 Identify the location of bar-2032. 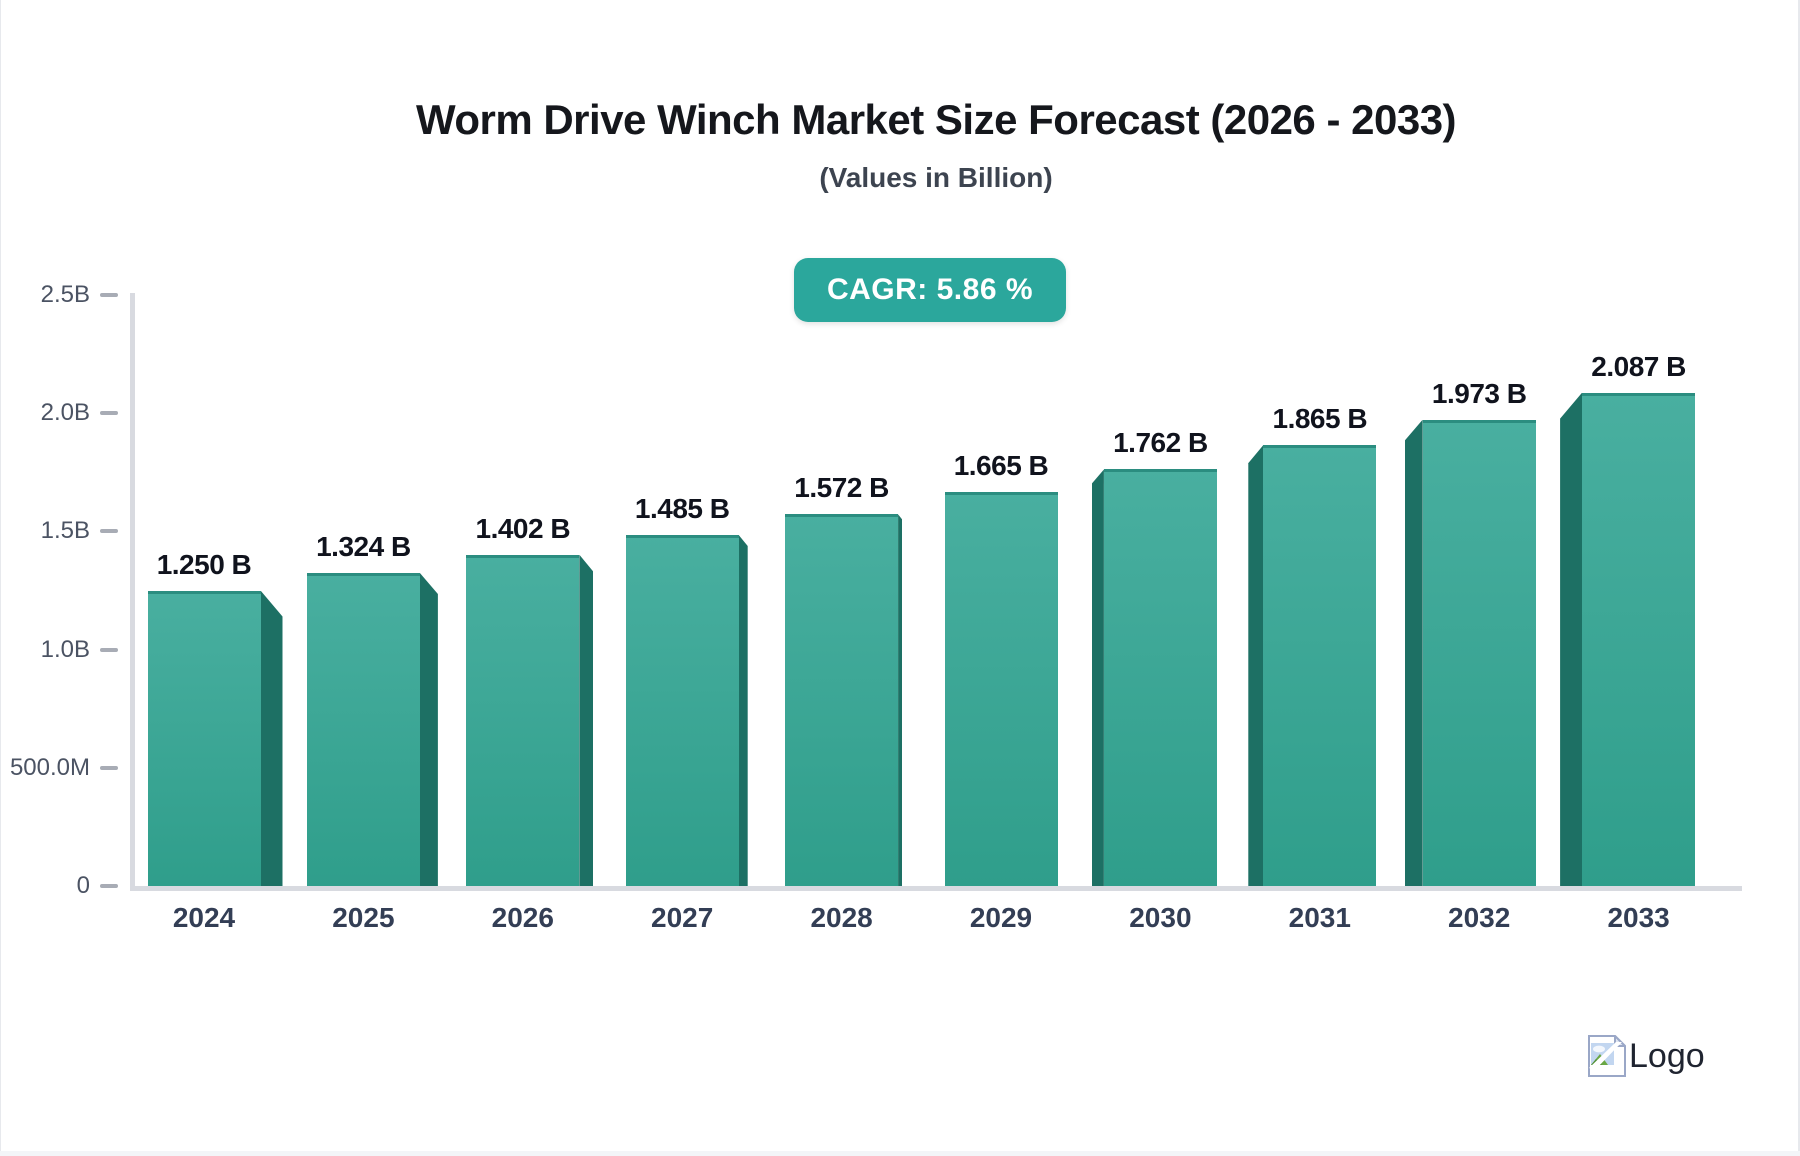
(1470, 652).